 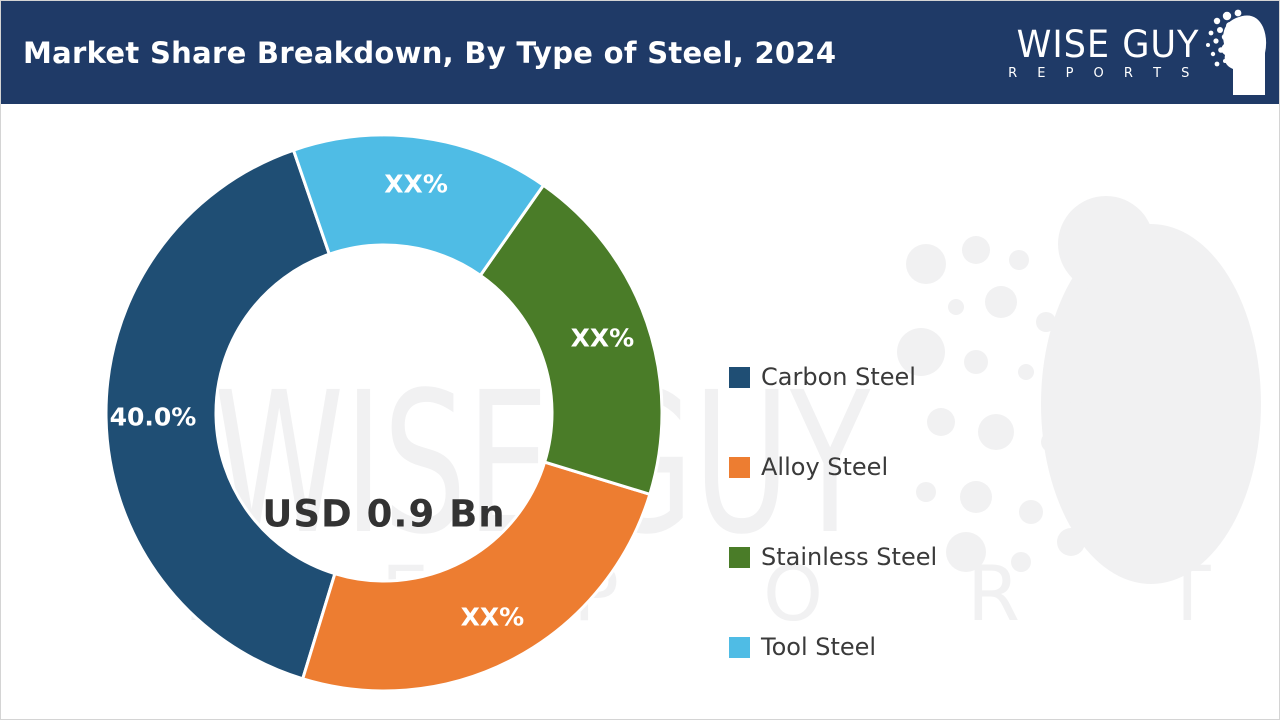 I want to click on segment-label-tool-steel: XX%, so click(x=416, y=184).